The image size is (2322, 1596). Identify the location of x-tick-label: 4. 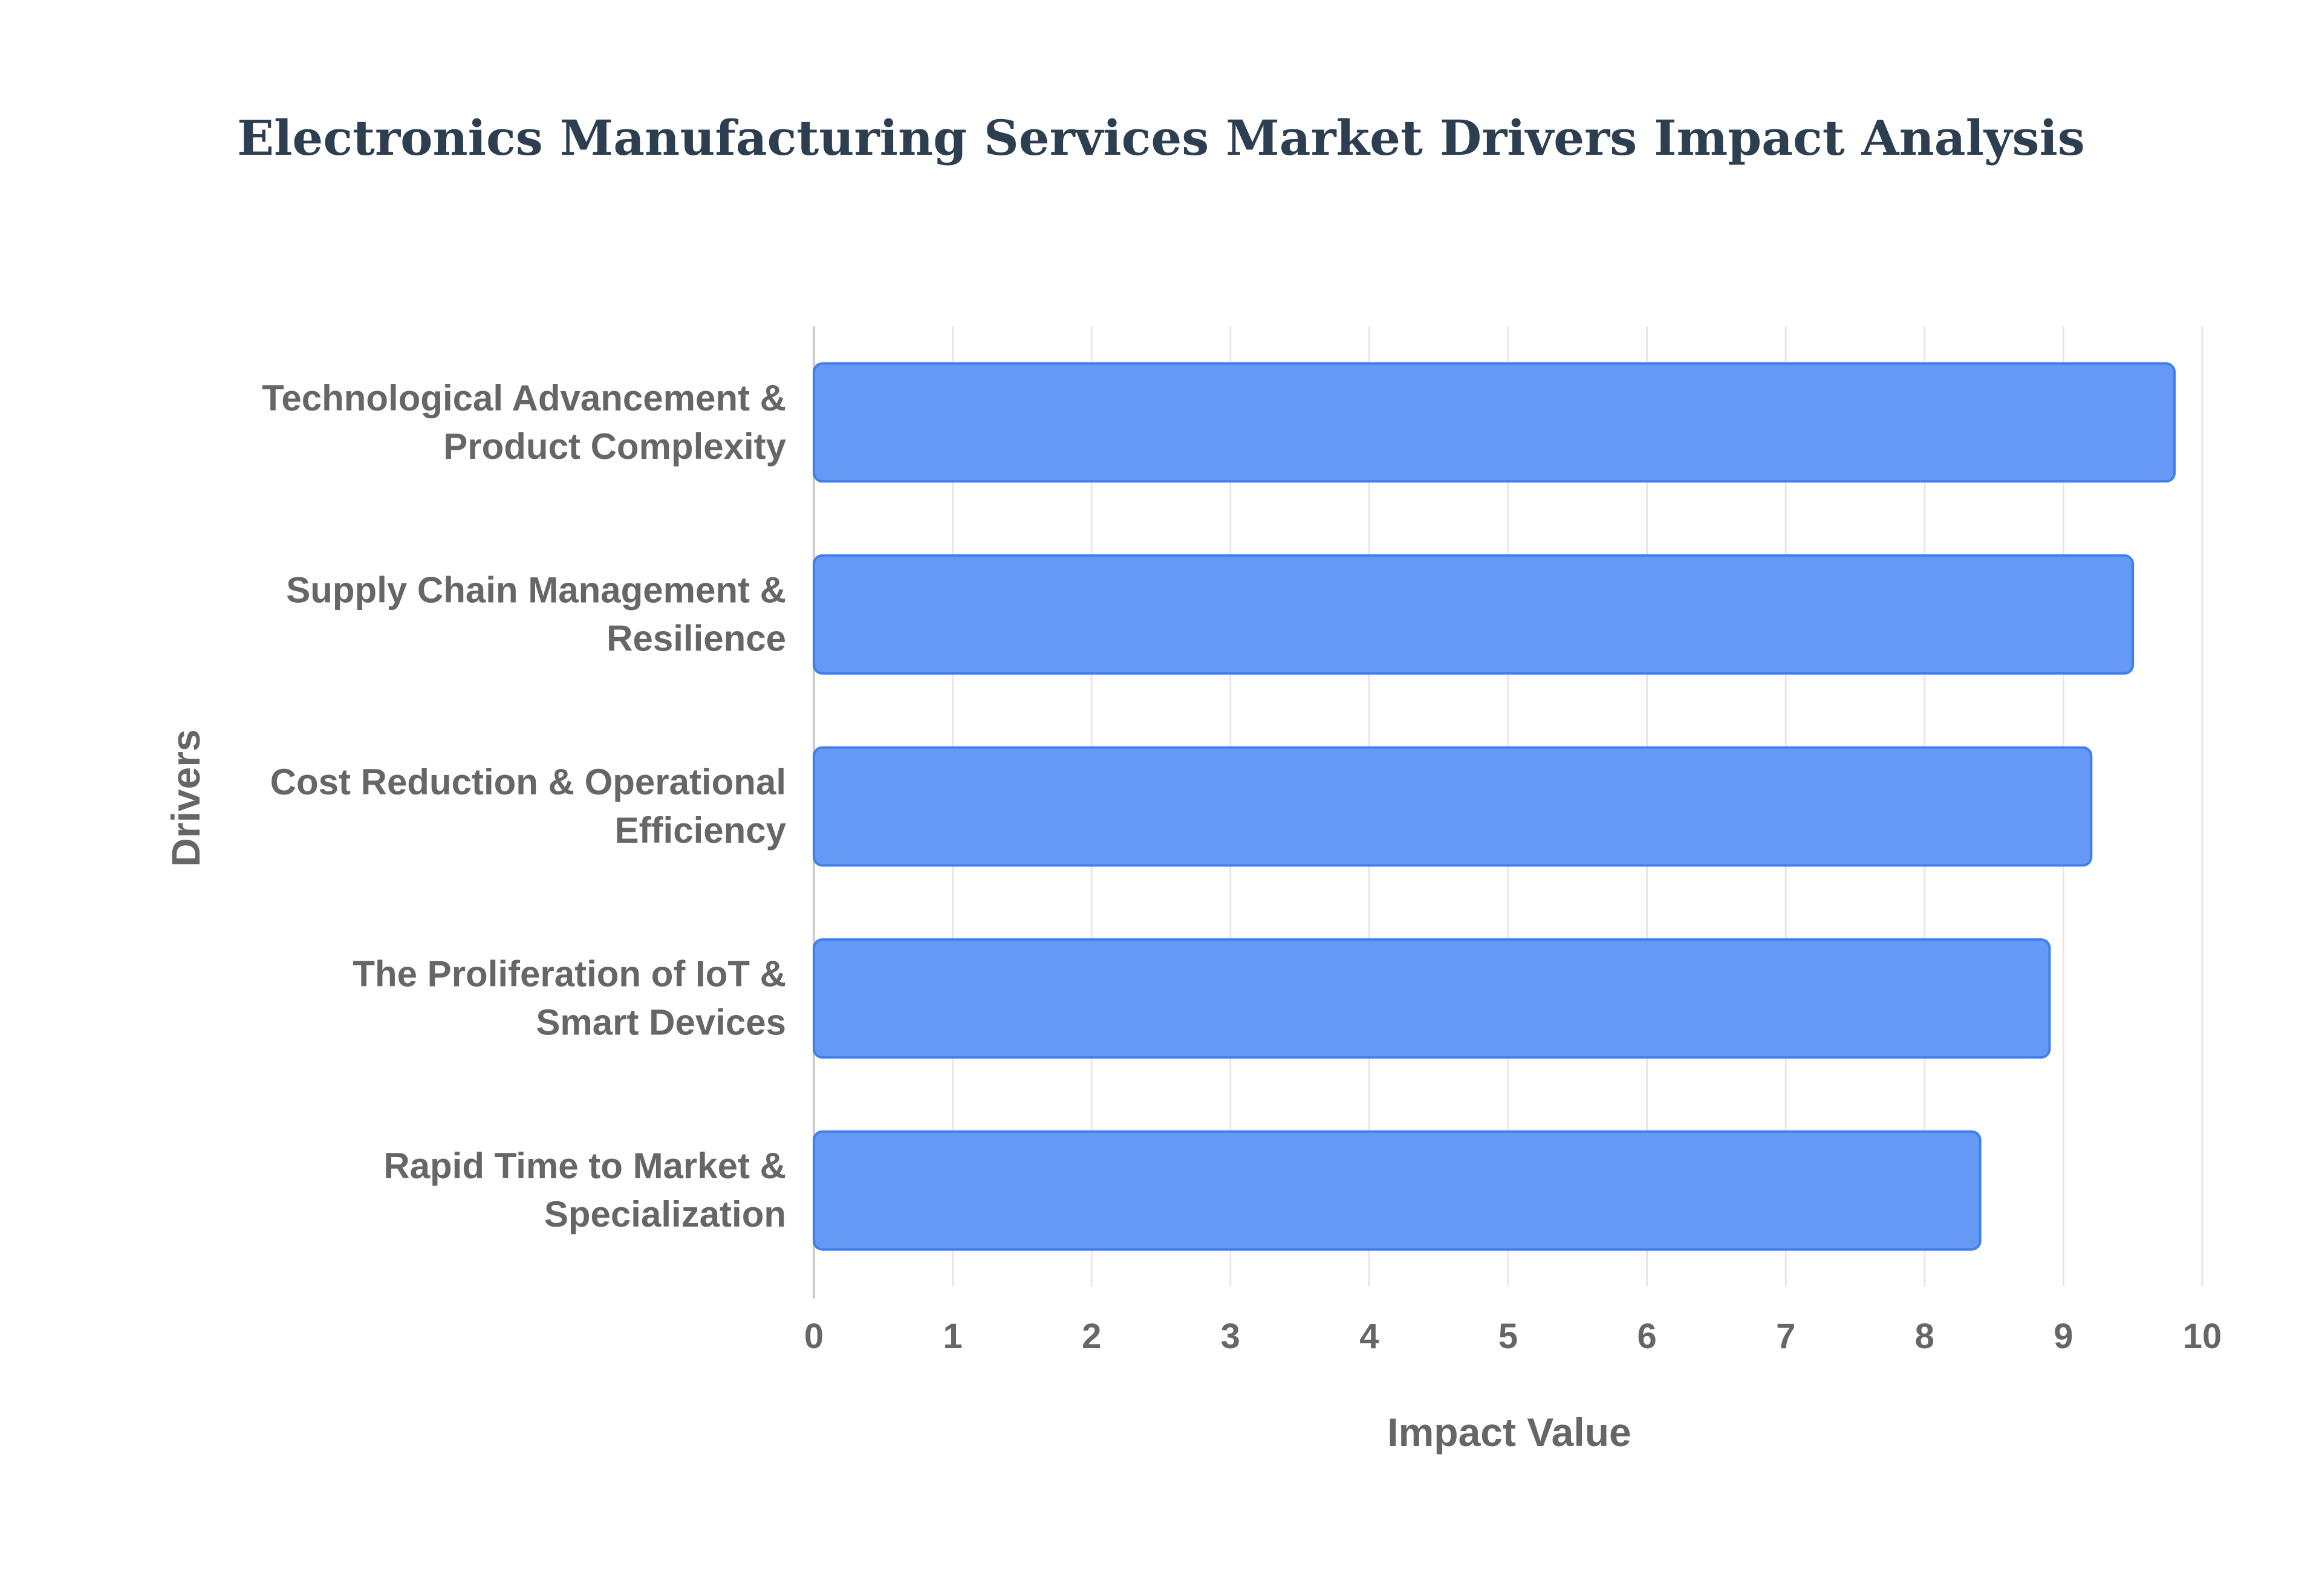
(1369, 1336).